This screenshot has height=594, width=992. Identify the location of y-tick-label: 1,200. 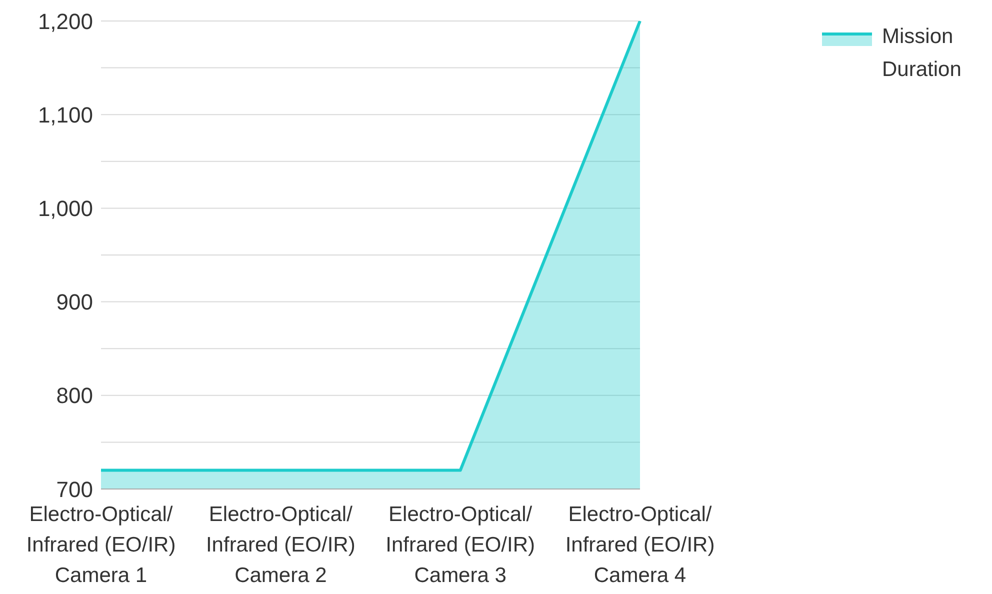
(65, 21).